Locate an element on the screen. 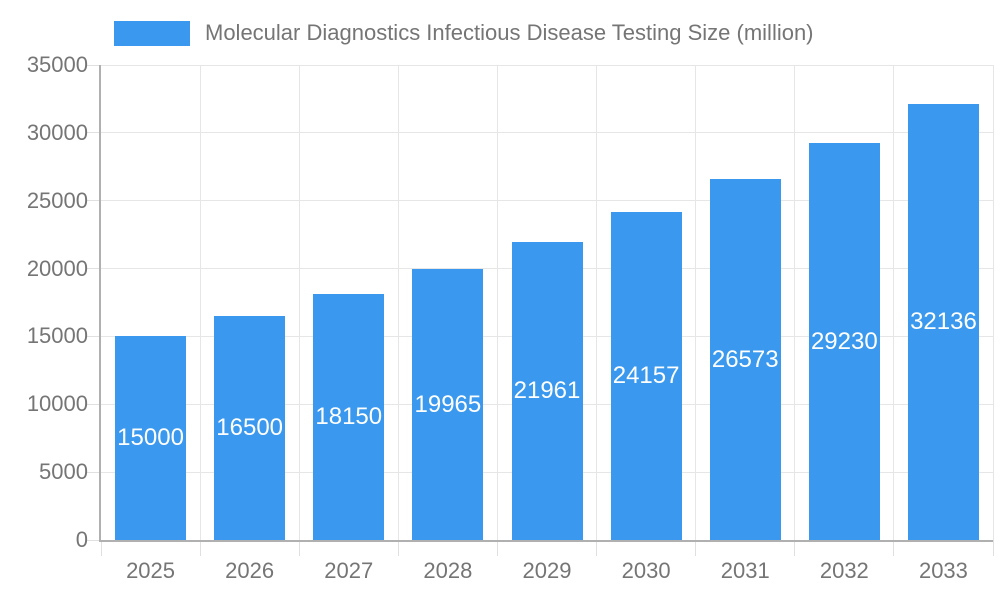 The width and height of the screenshot is (1000, 600). x-tick-label: 2031 is located at coordinates (745, 570).